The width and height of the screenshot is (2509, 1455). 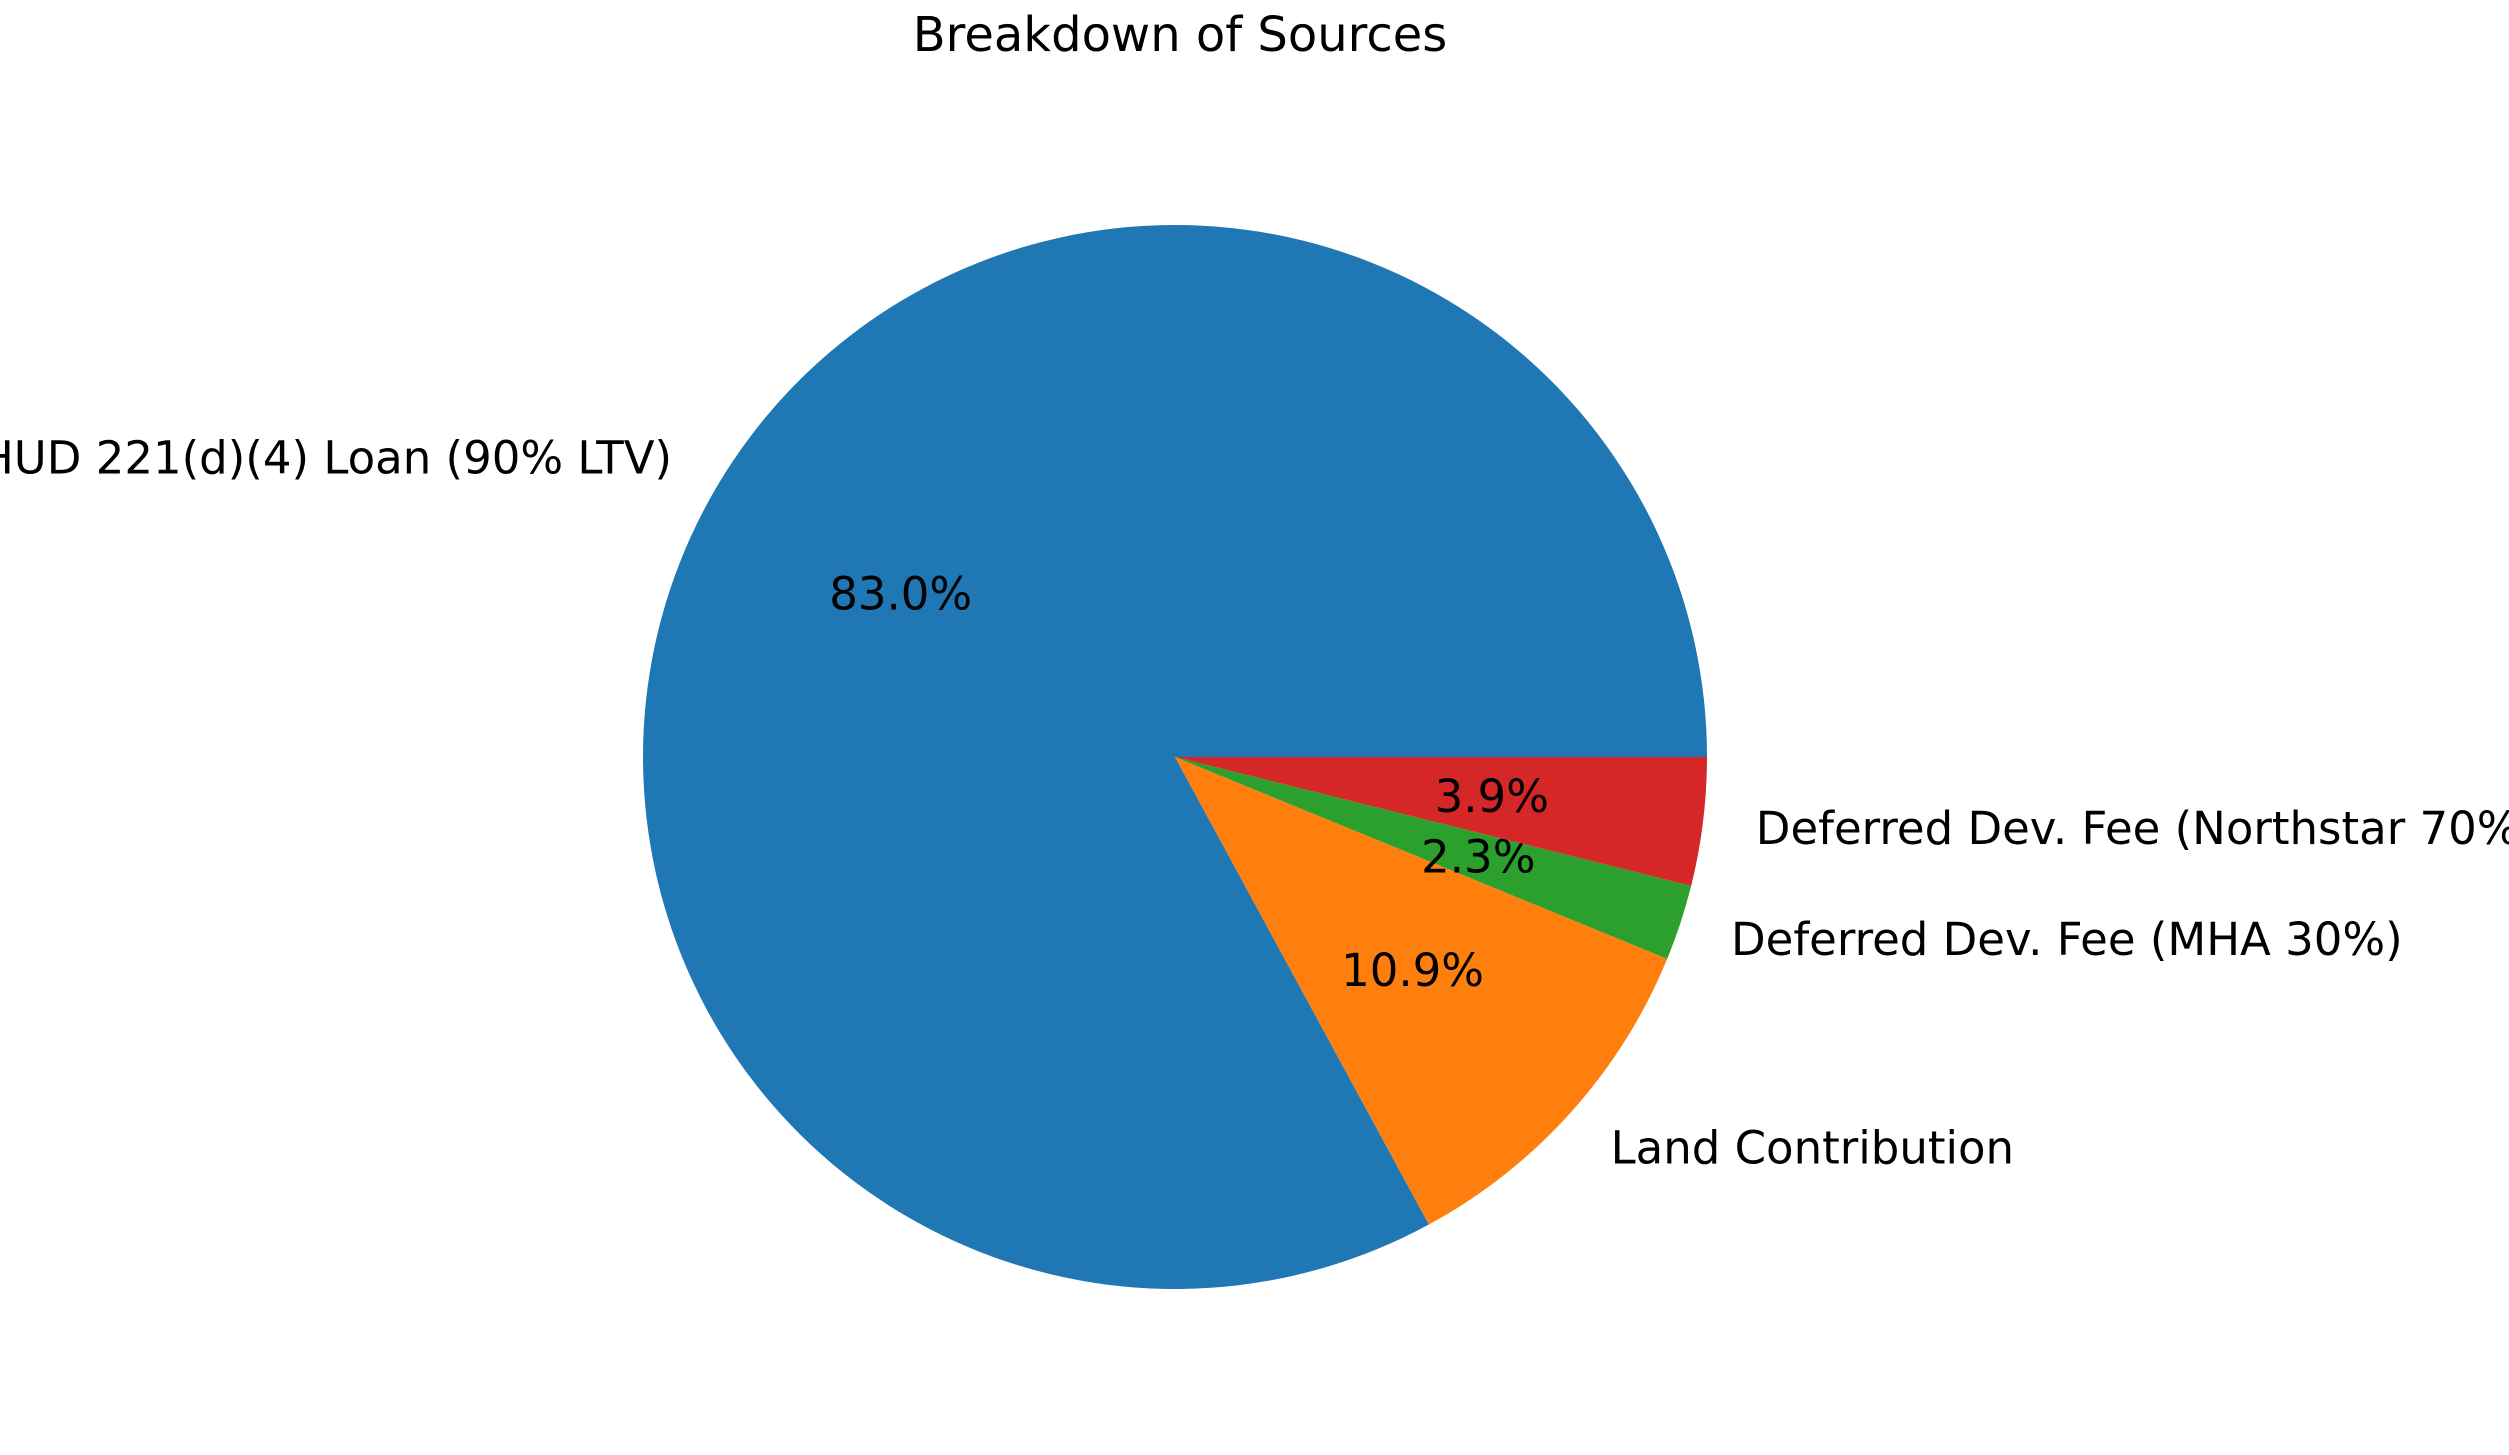 I want to click on slice-label-mha-fee: Deferred Dev. Fee (MHA 30%), so click(x=2067, y=939).